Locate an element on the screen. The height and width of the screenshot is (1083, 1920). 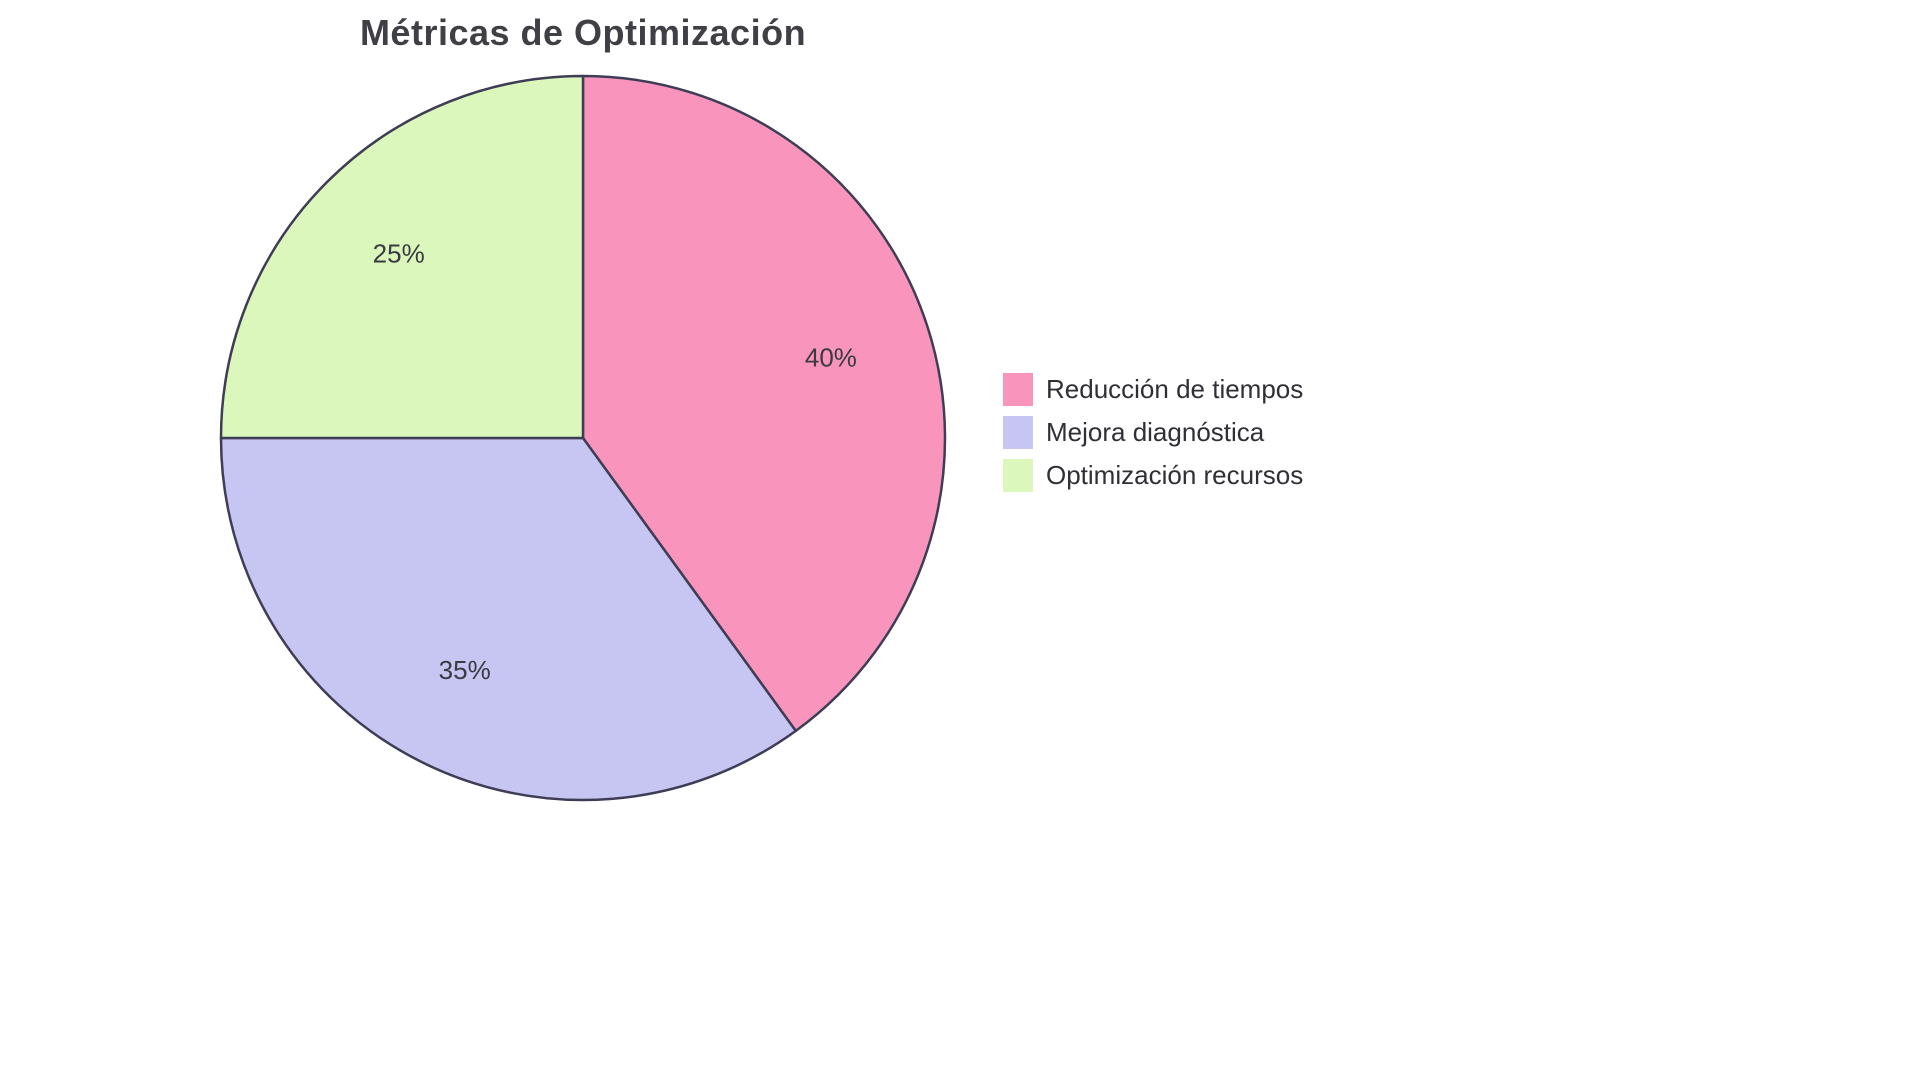
legend-label: Mejora diagnóstica is located at coordinates (1155, 432).